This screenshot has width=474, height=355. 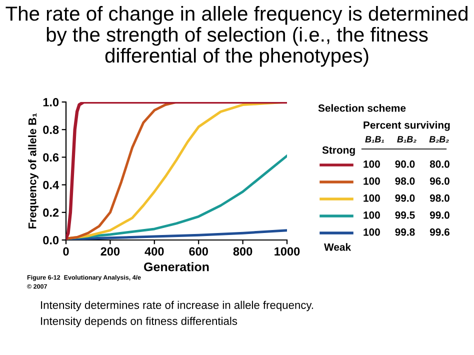 What do you see at coordinates (66, 251) in the screenshot?
I see `x-tick-label: 0` at bounding box center [66, 251].